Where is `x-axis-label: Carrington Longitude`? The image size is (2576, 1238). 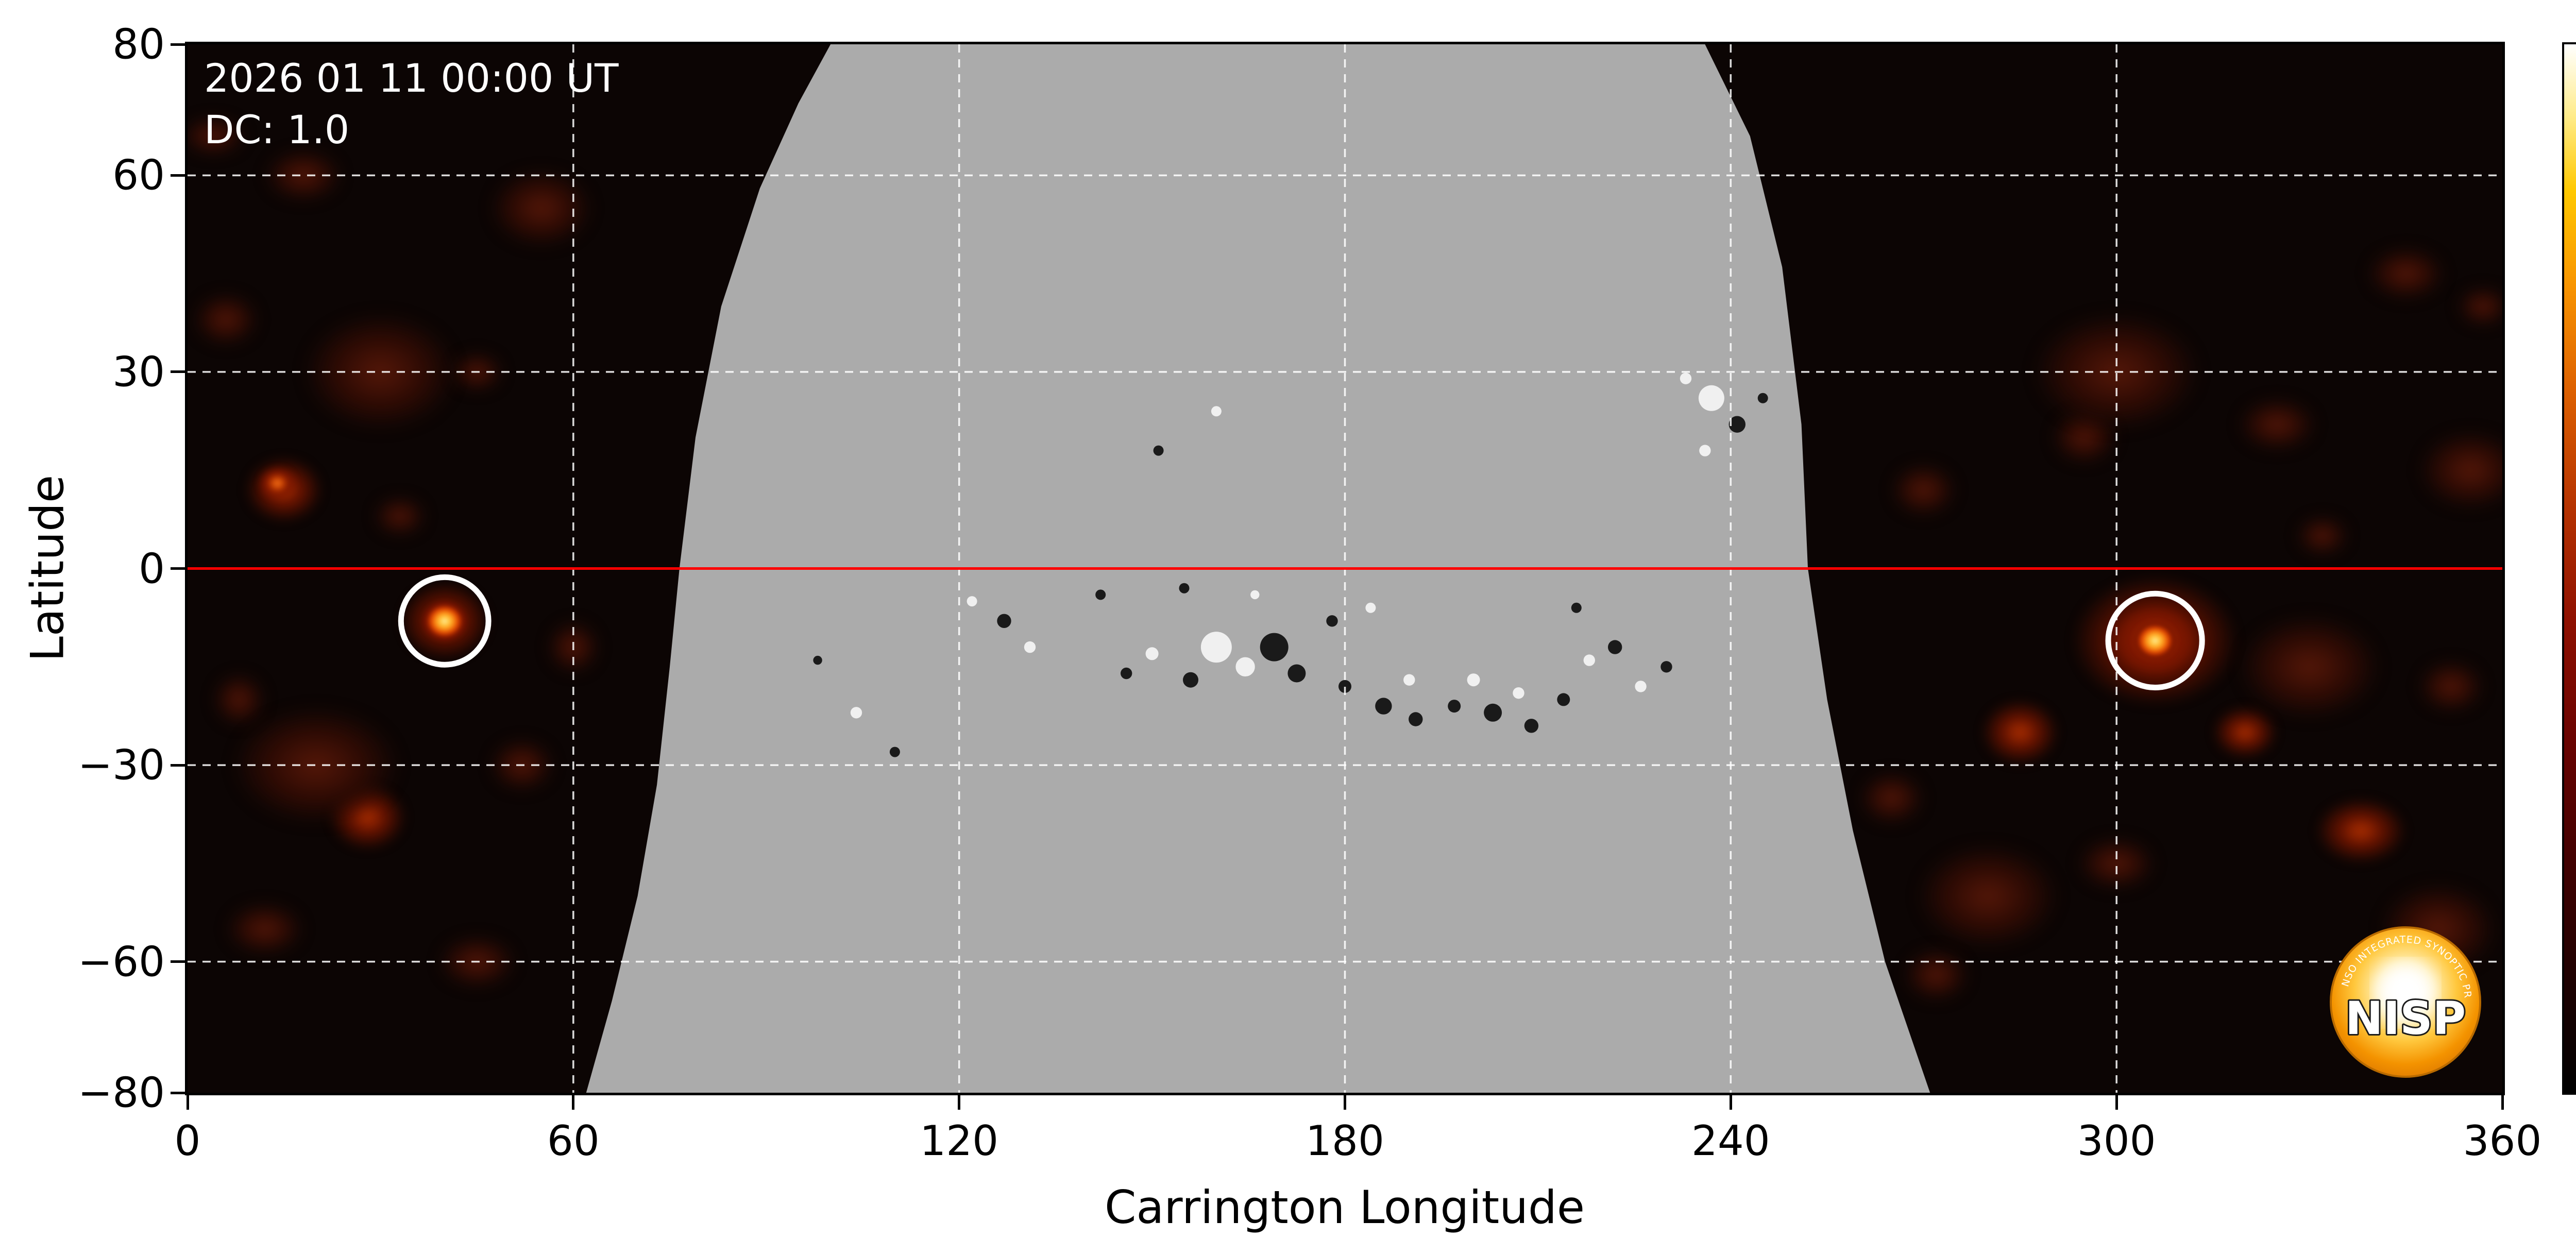
x-axis-label: Carrington Longitude is located at coordinates (1344, 1207).